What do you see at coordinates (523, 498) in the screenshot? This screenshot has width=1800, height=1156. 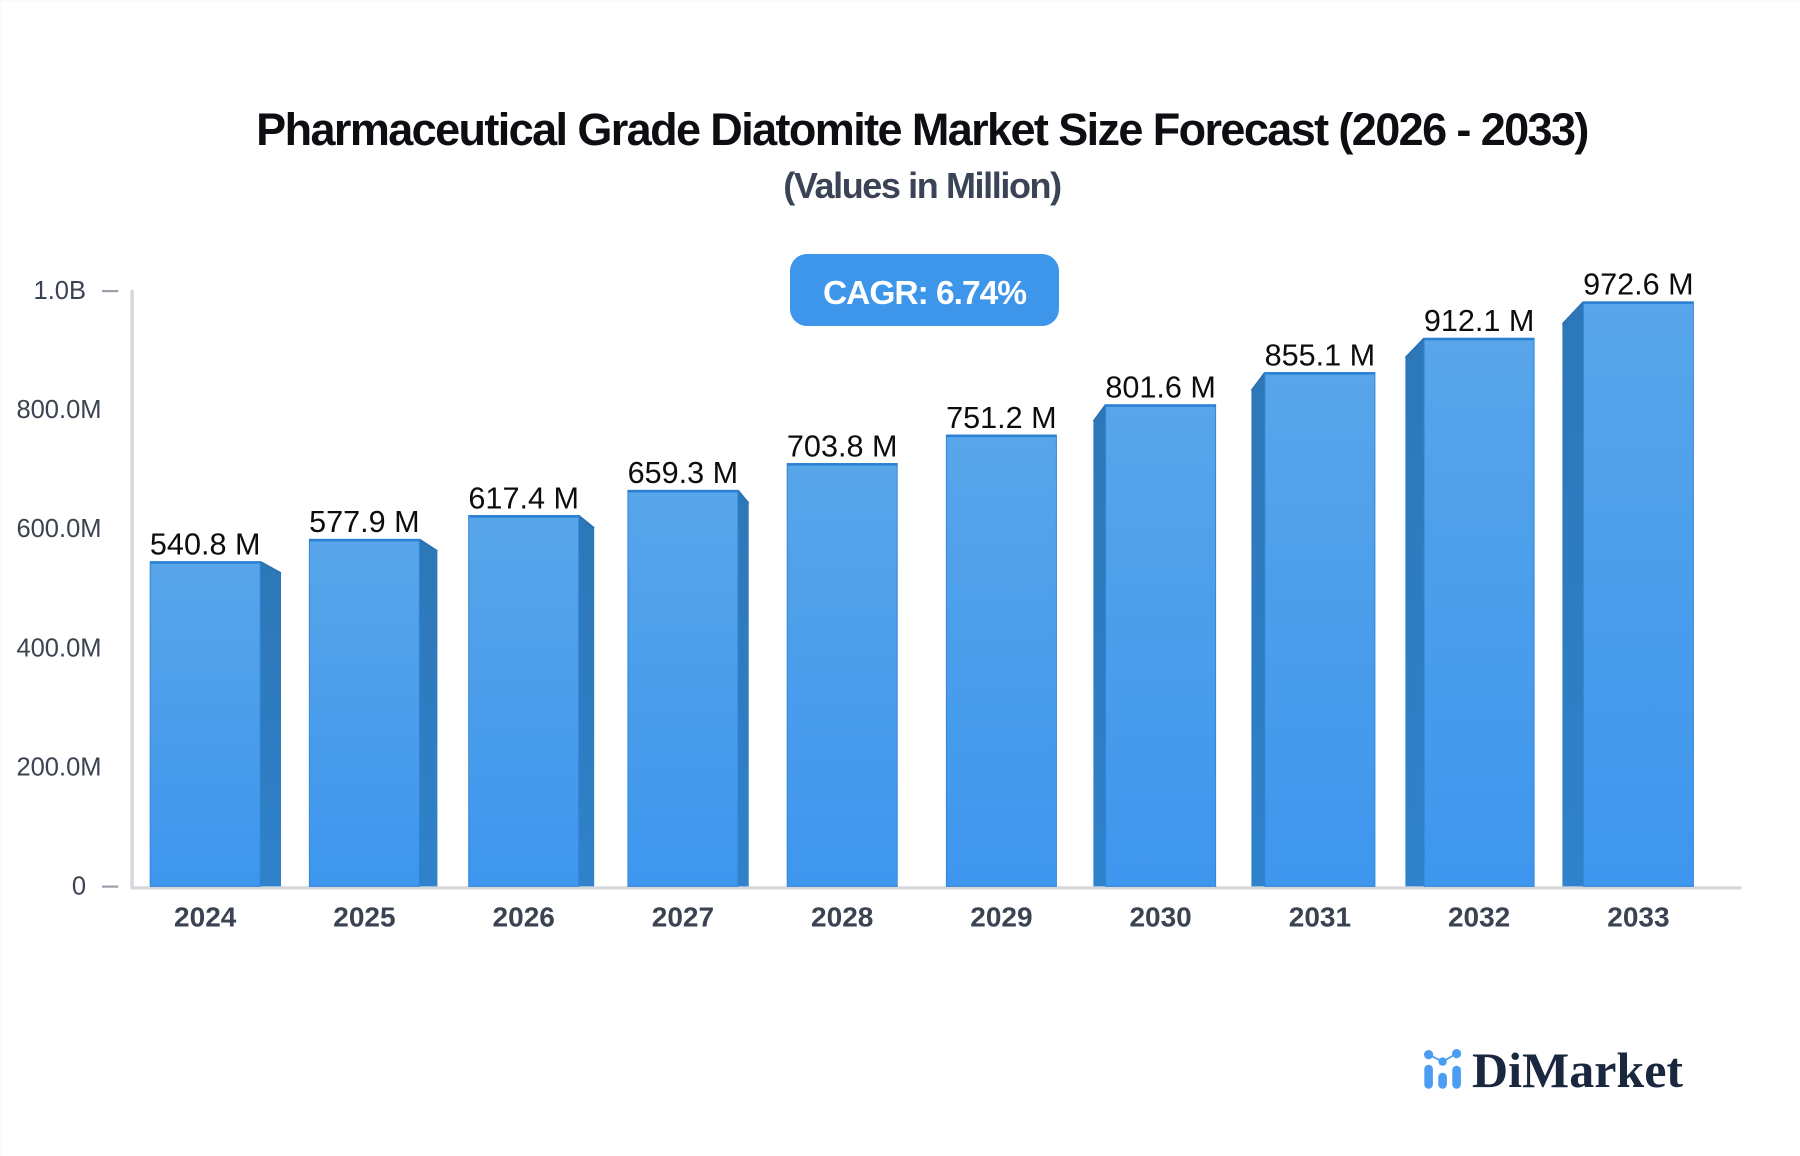 I see `svg-text: 617.4 M` at bounding box center [523, 498].